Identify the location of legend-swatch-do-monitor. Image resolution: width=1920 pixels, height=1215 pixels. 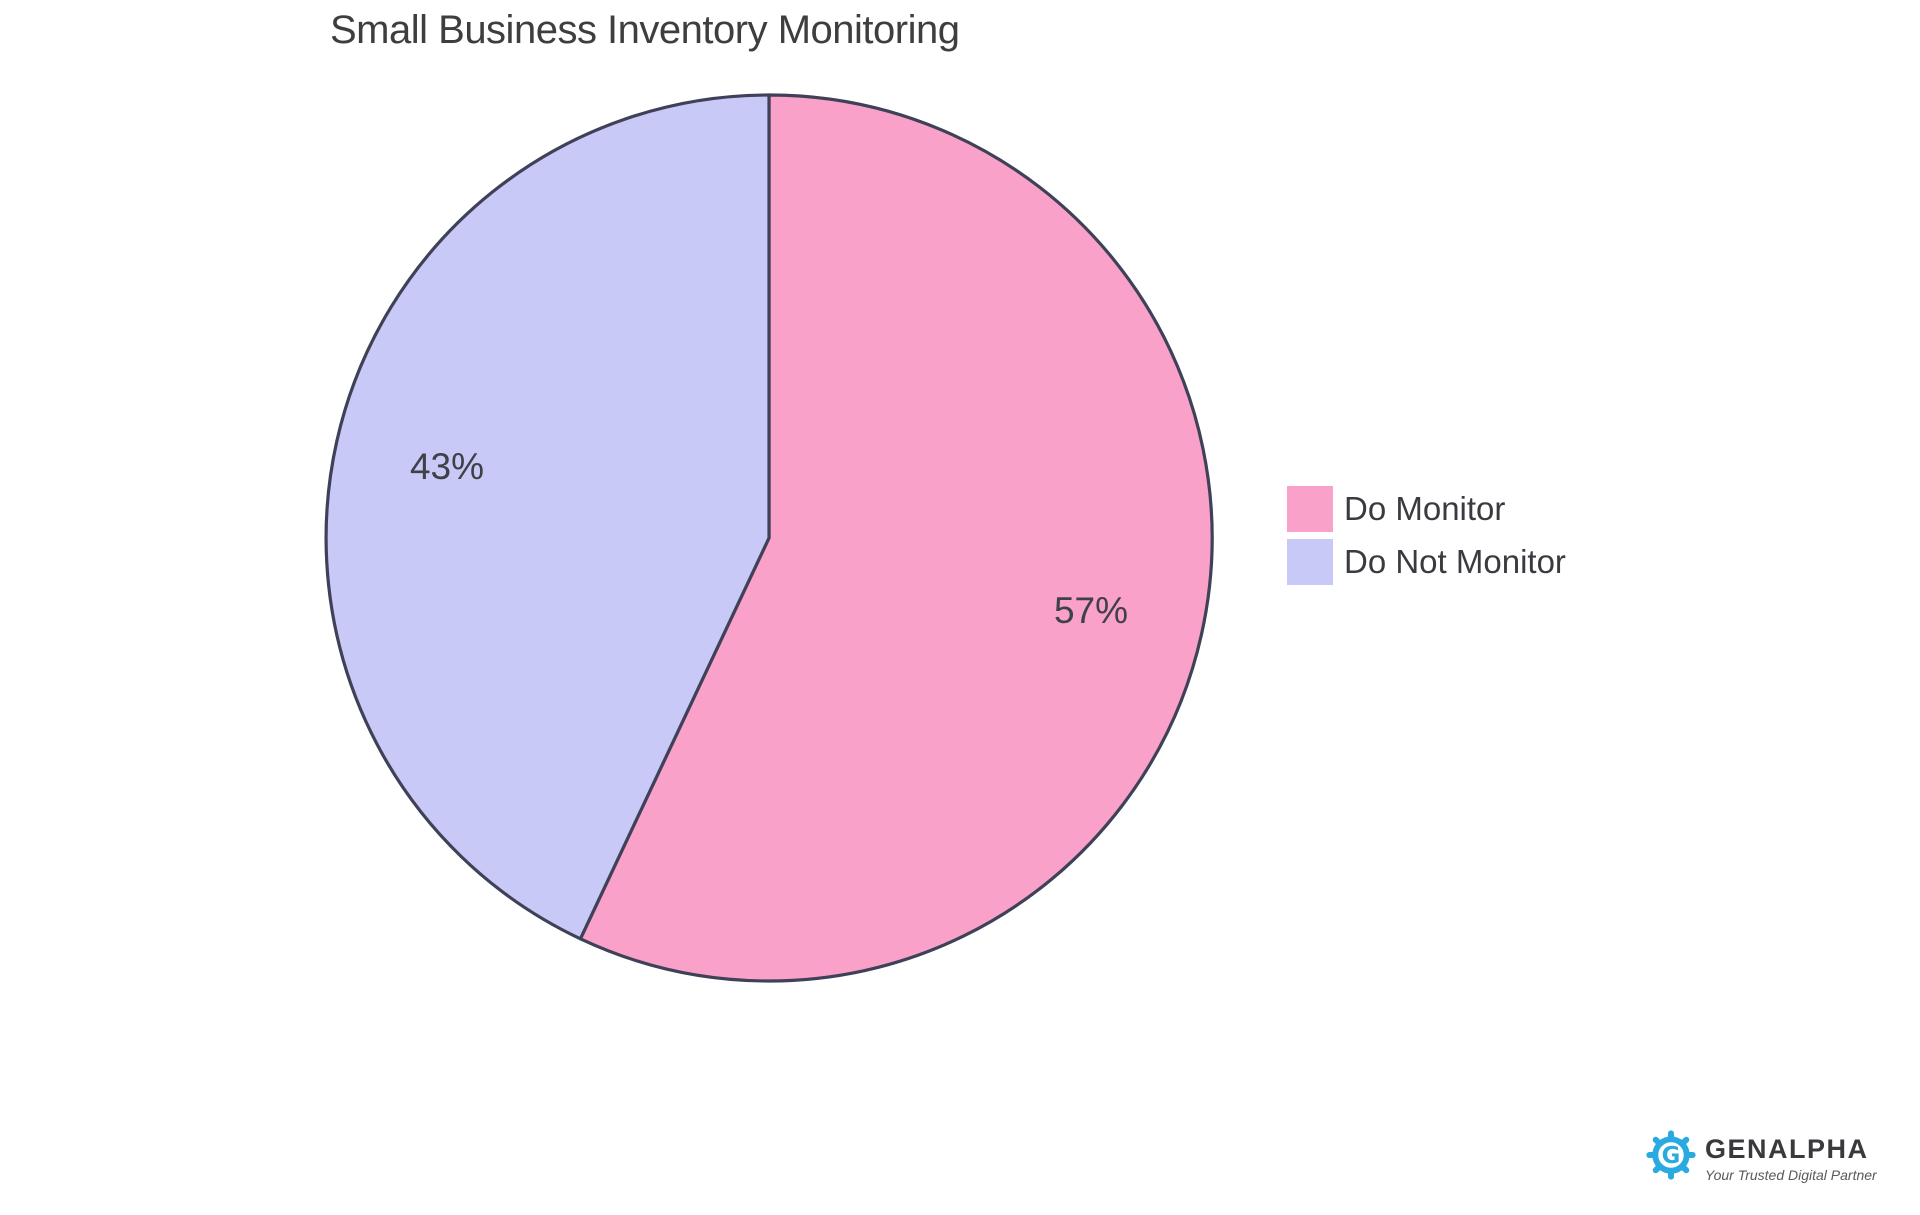
(1310, 509).